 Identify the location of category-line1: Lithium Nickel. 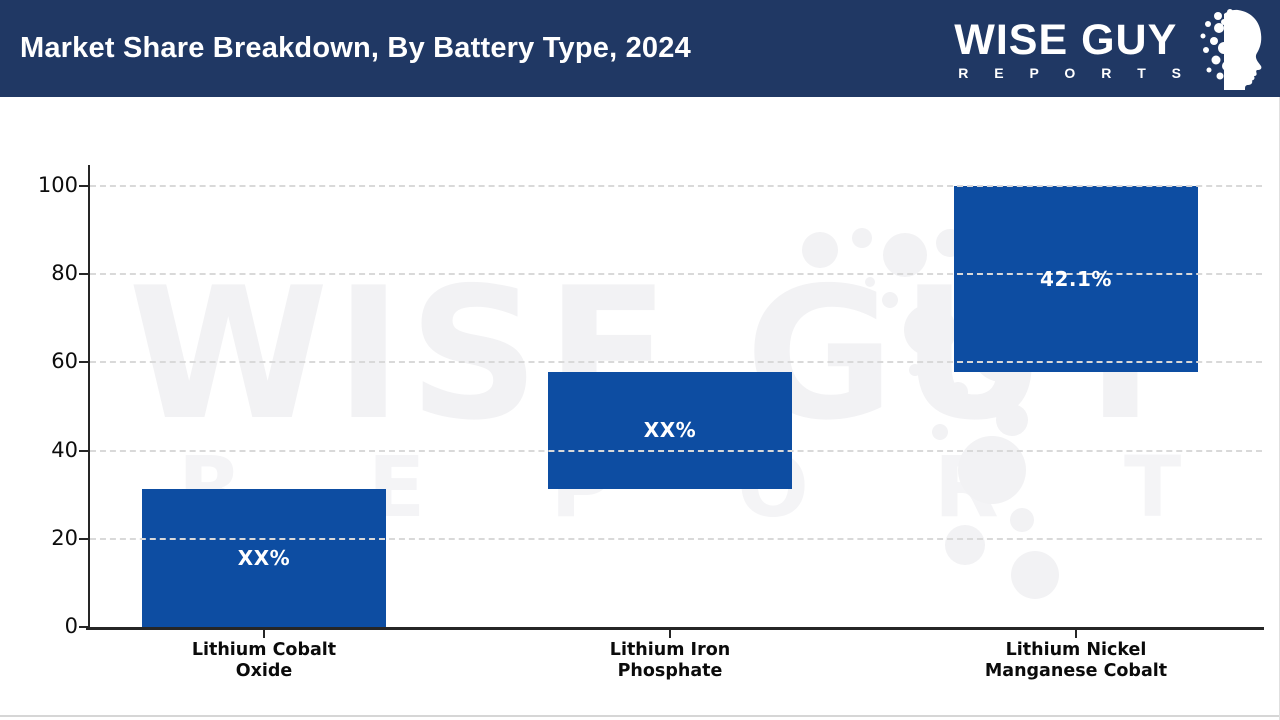
(1076, 650).